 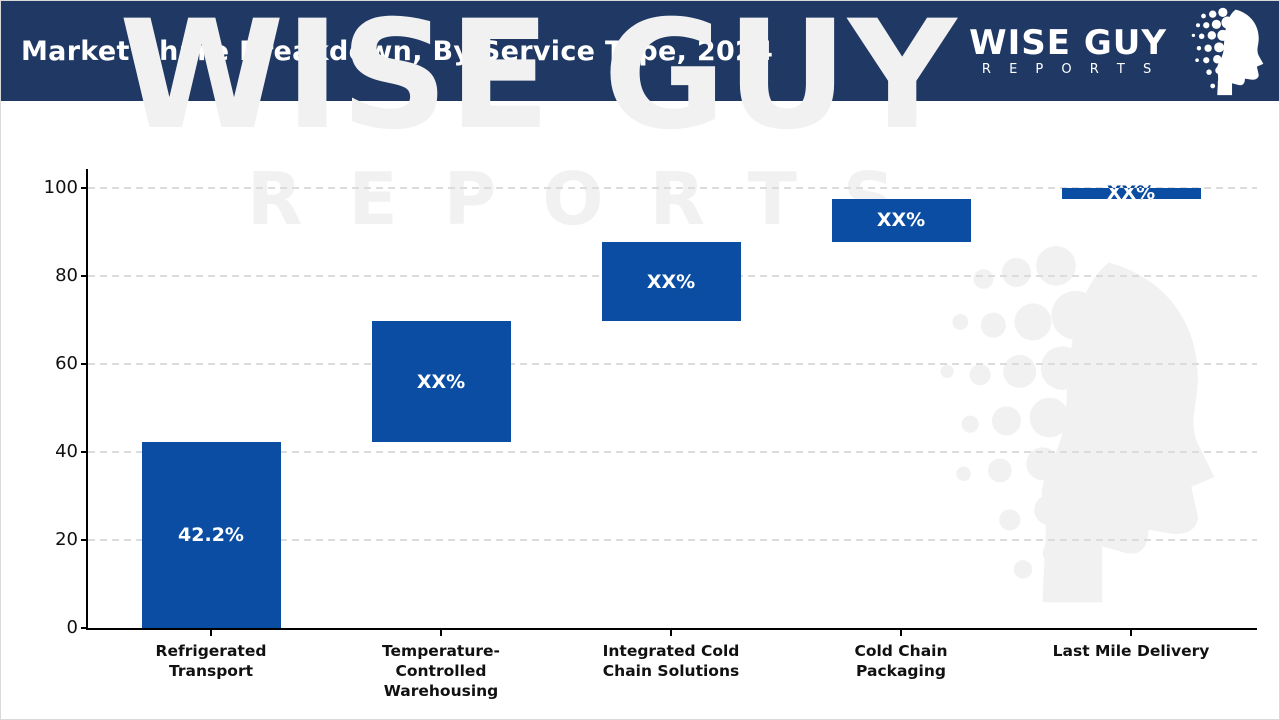 I want to click on x-category-label: Last Mile Delivery, so click(x=1131, y=651).